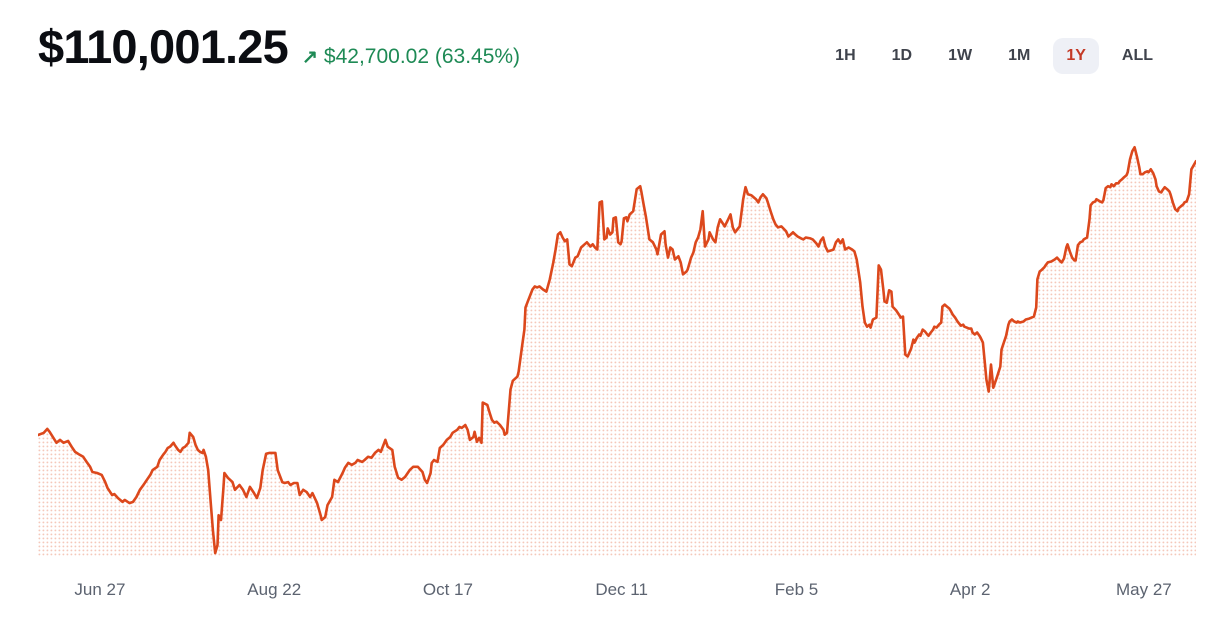 The width and height of the screenshot is (1214, 629). I want to click on x-axis-label: Dec 11, so click(621, 589).